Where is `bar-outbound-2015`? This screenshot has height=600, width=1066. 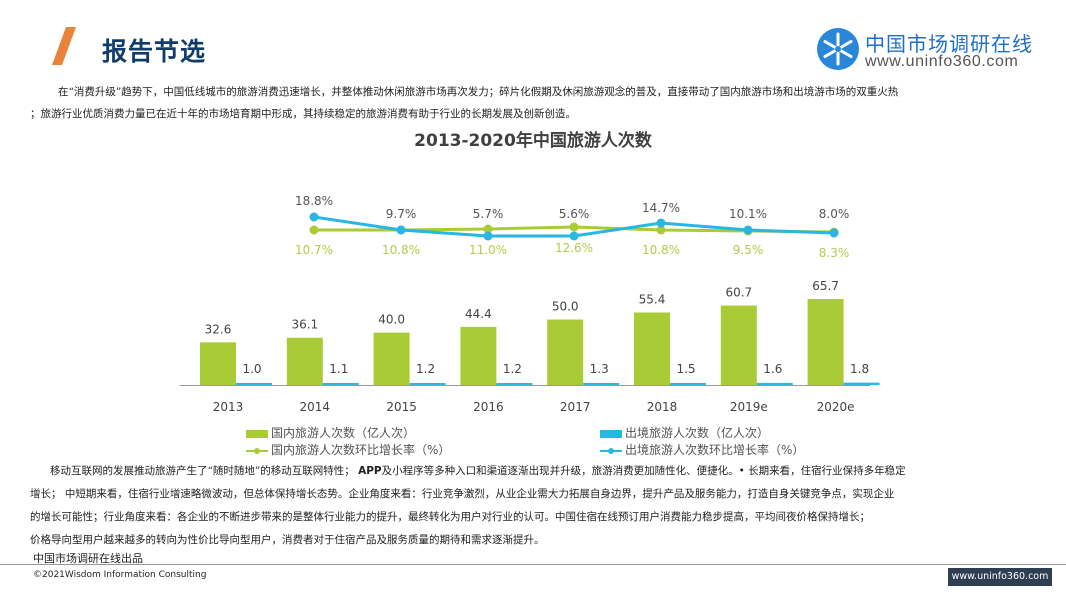 bar-outbound-2015 is located at coordinates (427, 384).